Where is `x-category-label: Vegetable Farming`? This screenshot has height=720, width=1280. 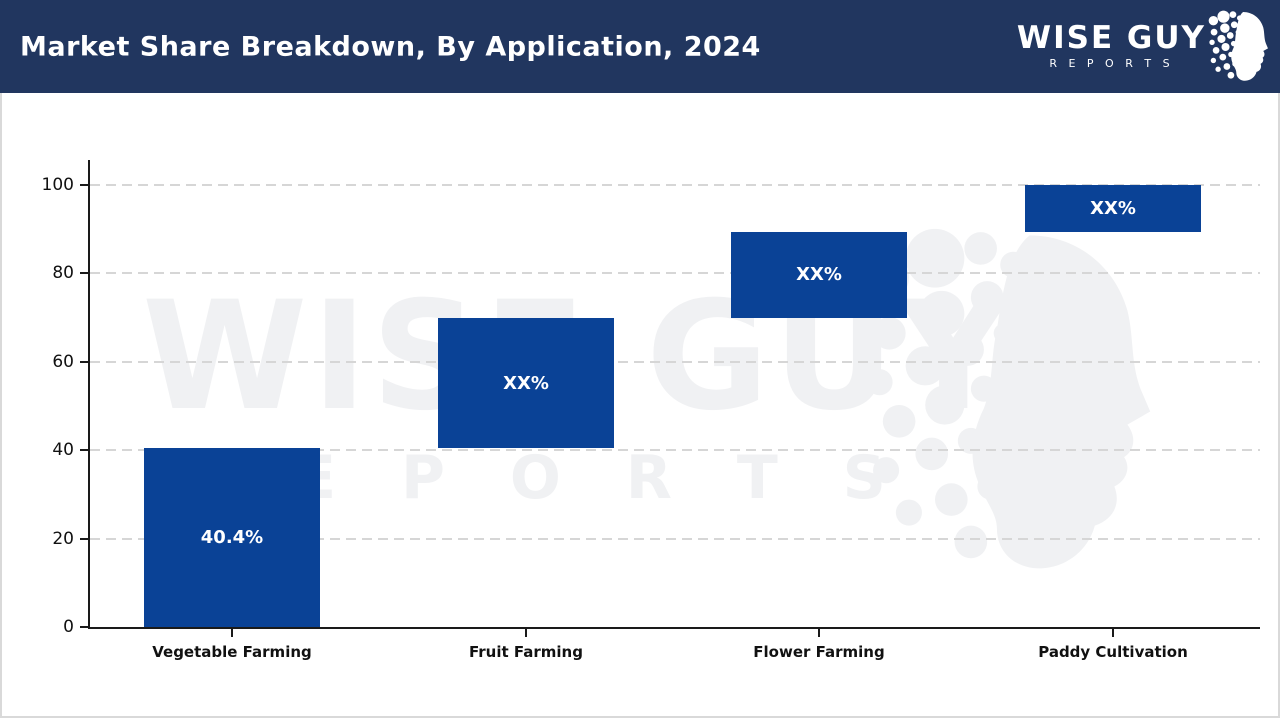
x-category-label: Vegetable Farming is located at coordinates (232, 652).